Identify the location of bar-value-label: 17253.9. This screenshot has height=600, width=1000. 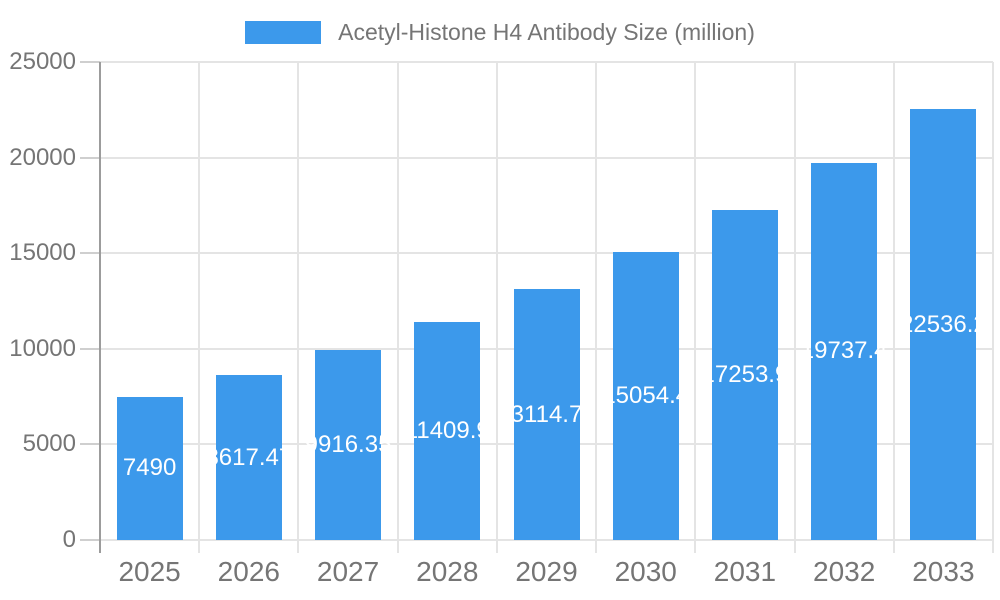
(745, 375).